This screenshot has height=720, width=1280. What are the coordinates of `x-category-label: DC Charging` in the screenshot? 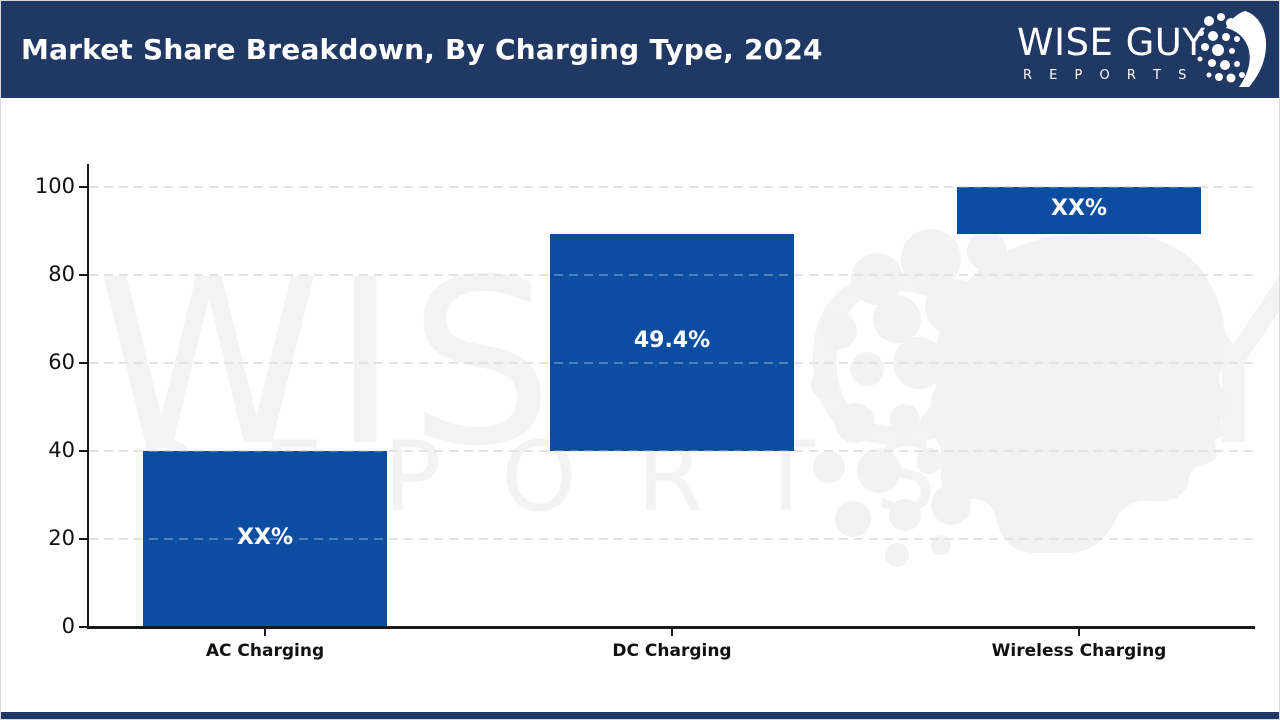 It's located at (672, 651).